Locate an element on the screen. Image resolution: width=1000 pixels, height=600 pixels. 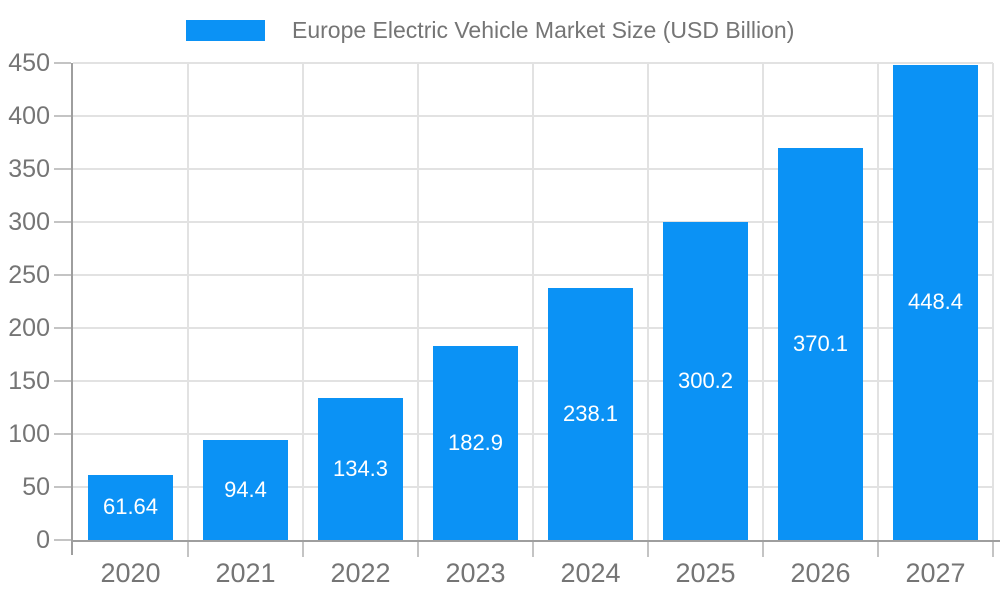
legend-swatch-icon is located at coordinates (225, 30).